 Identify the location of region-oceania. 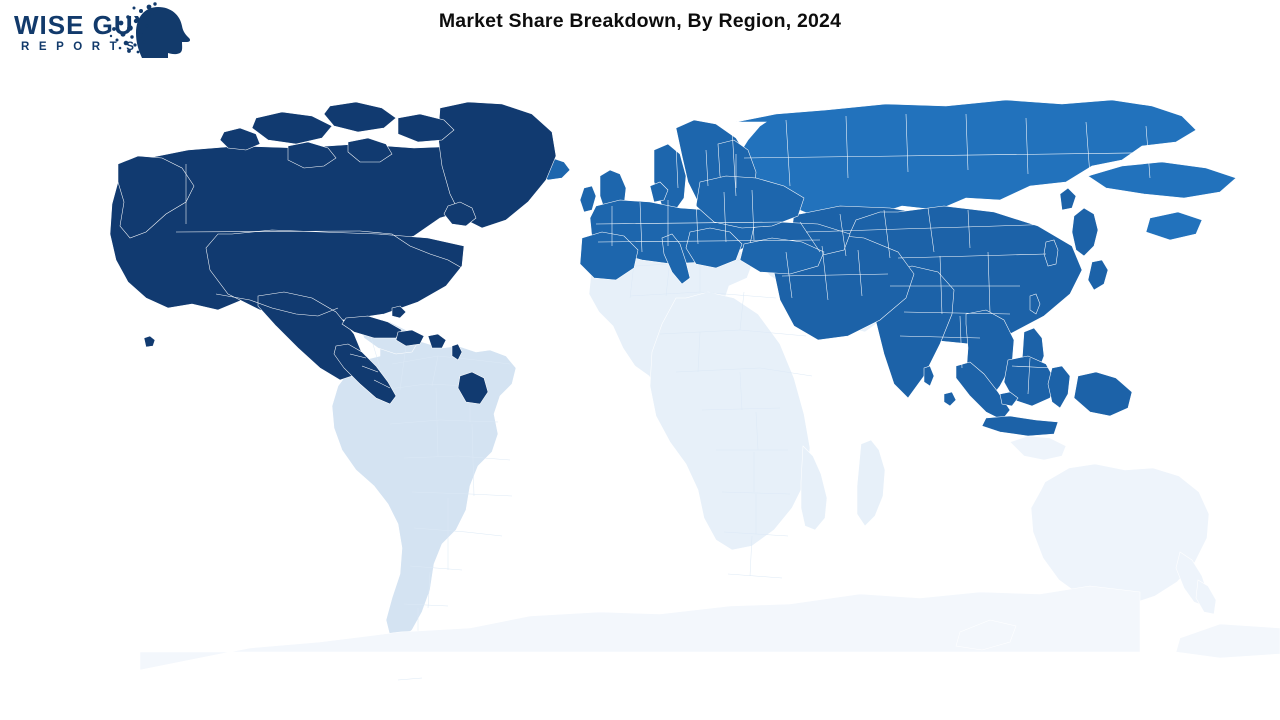
(1113, 525).